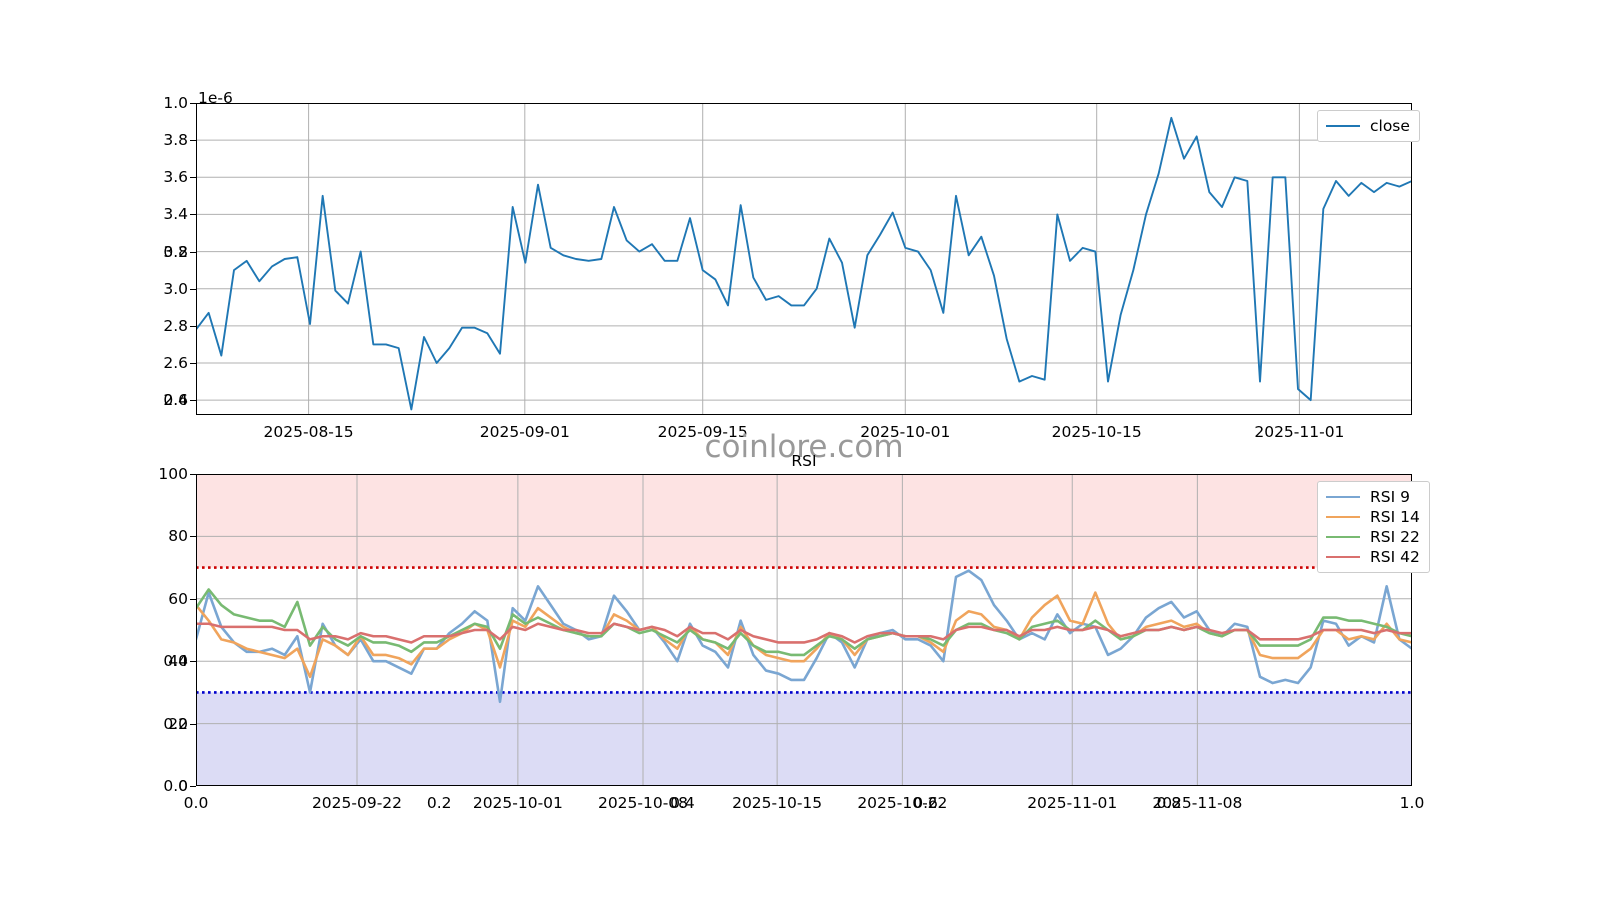 Image resolution: width=1600 pixels, height=900 pixels. I want to click on price-y-tick-label: 2.8, so click(175, 325).